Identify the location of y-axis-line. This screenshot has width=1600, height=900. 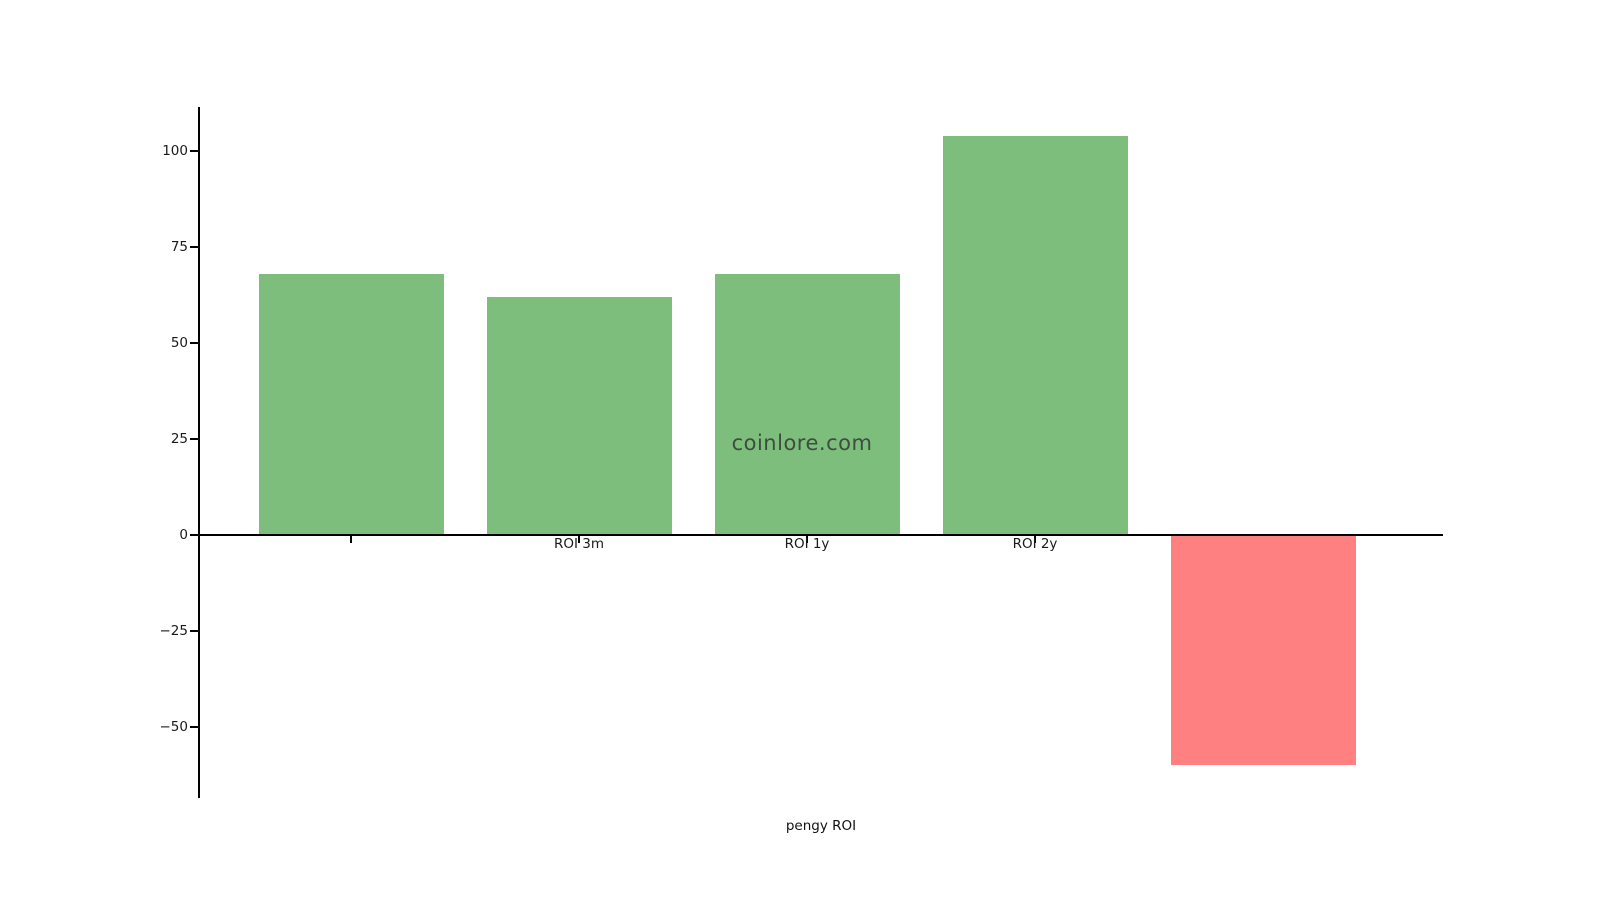
(199, 452).